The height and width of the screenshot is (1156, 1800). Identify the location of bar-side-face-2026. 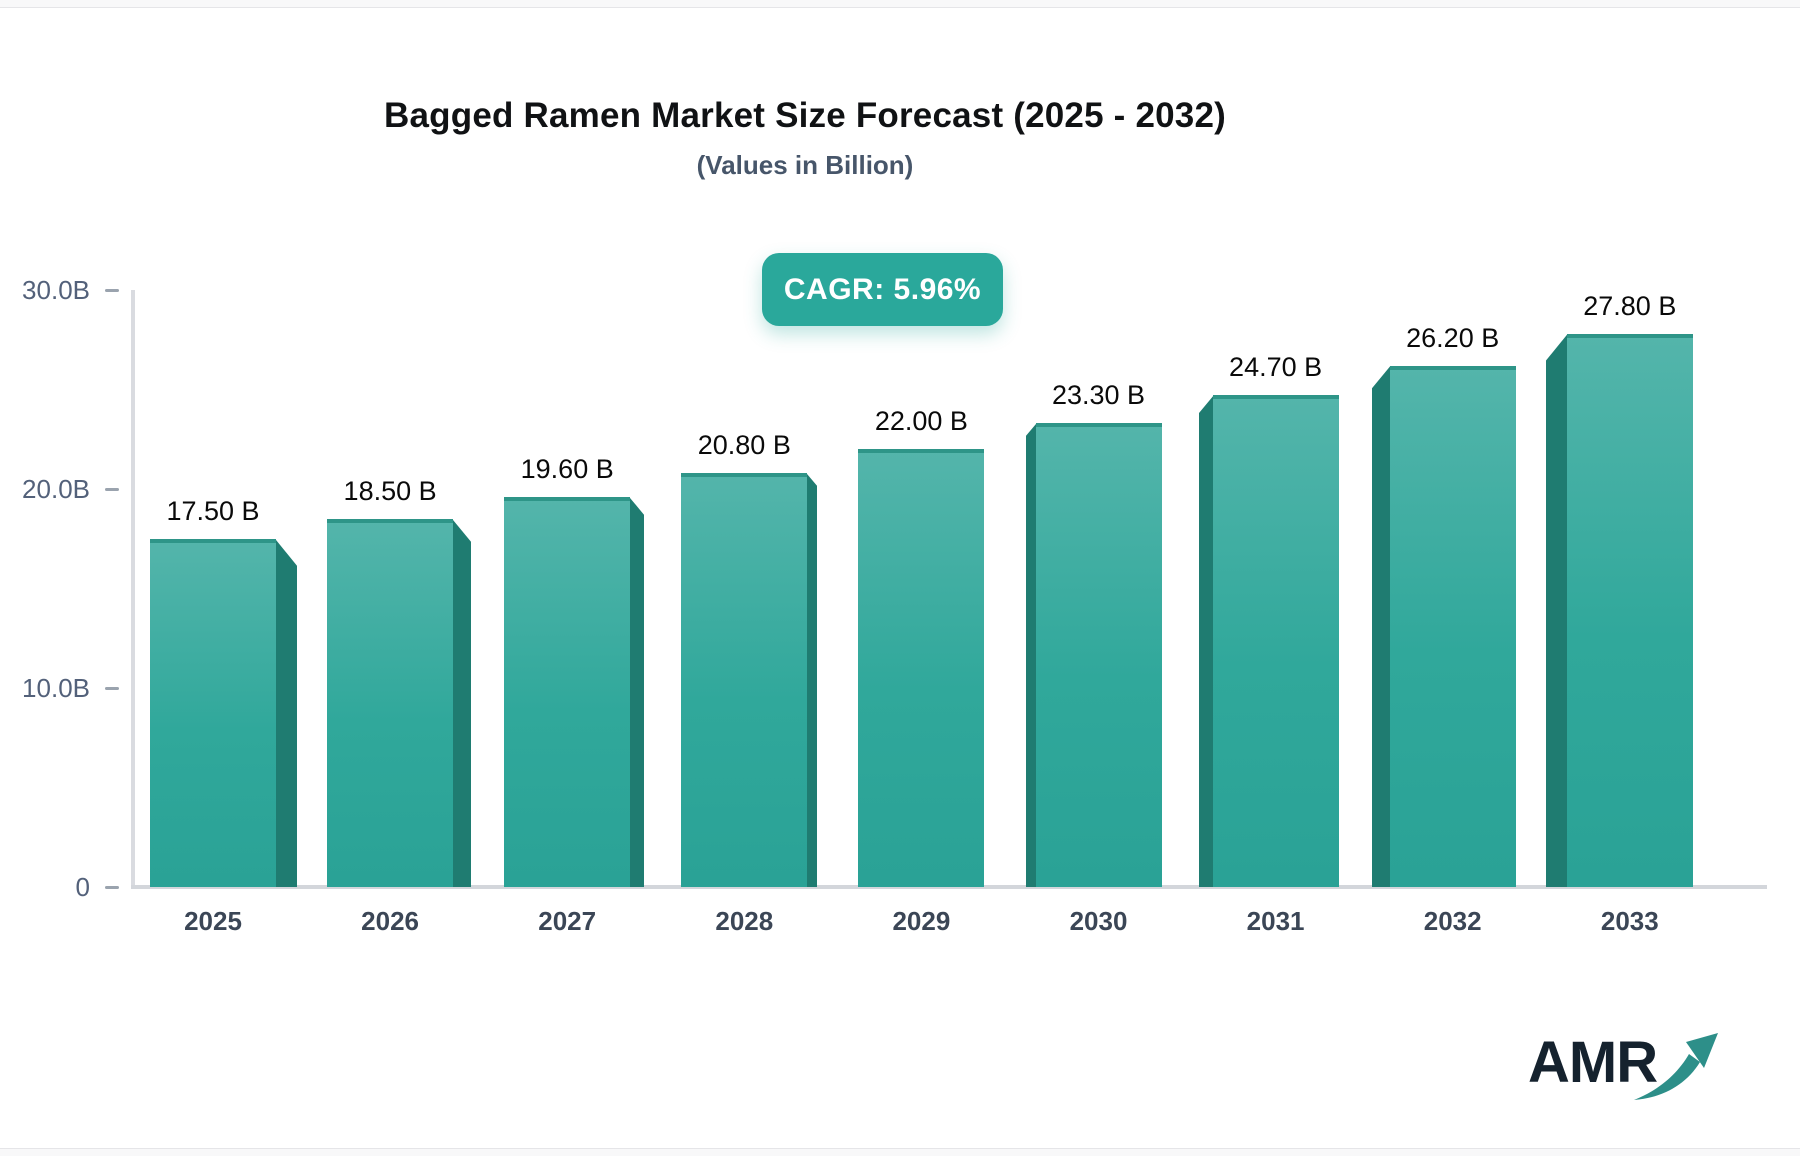
(462, 702).